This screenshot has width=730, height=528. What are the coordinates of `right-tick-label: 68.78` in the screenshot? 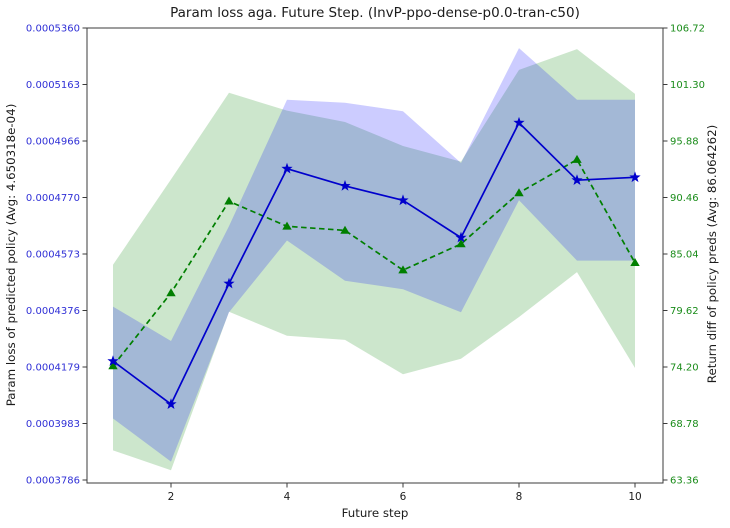 It's located at (684, 424).